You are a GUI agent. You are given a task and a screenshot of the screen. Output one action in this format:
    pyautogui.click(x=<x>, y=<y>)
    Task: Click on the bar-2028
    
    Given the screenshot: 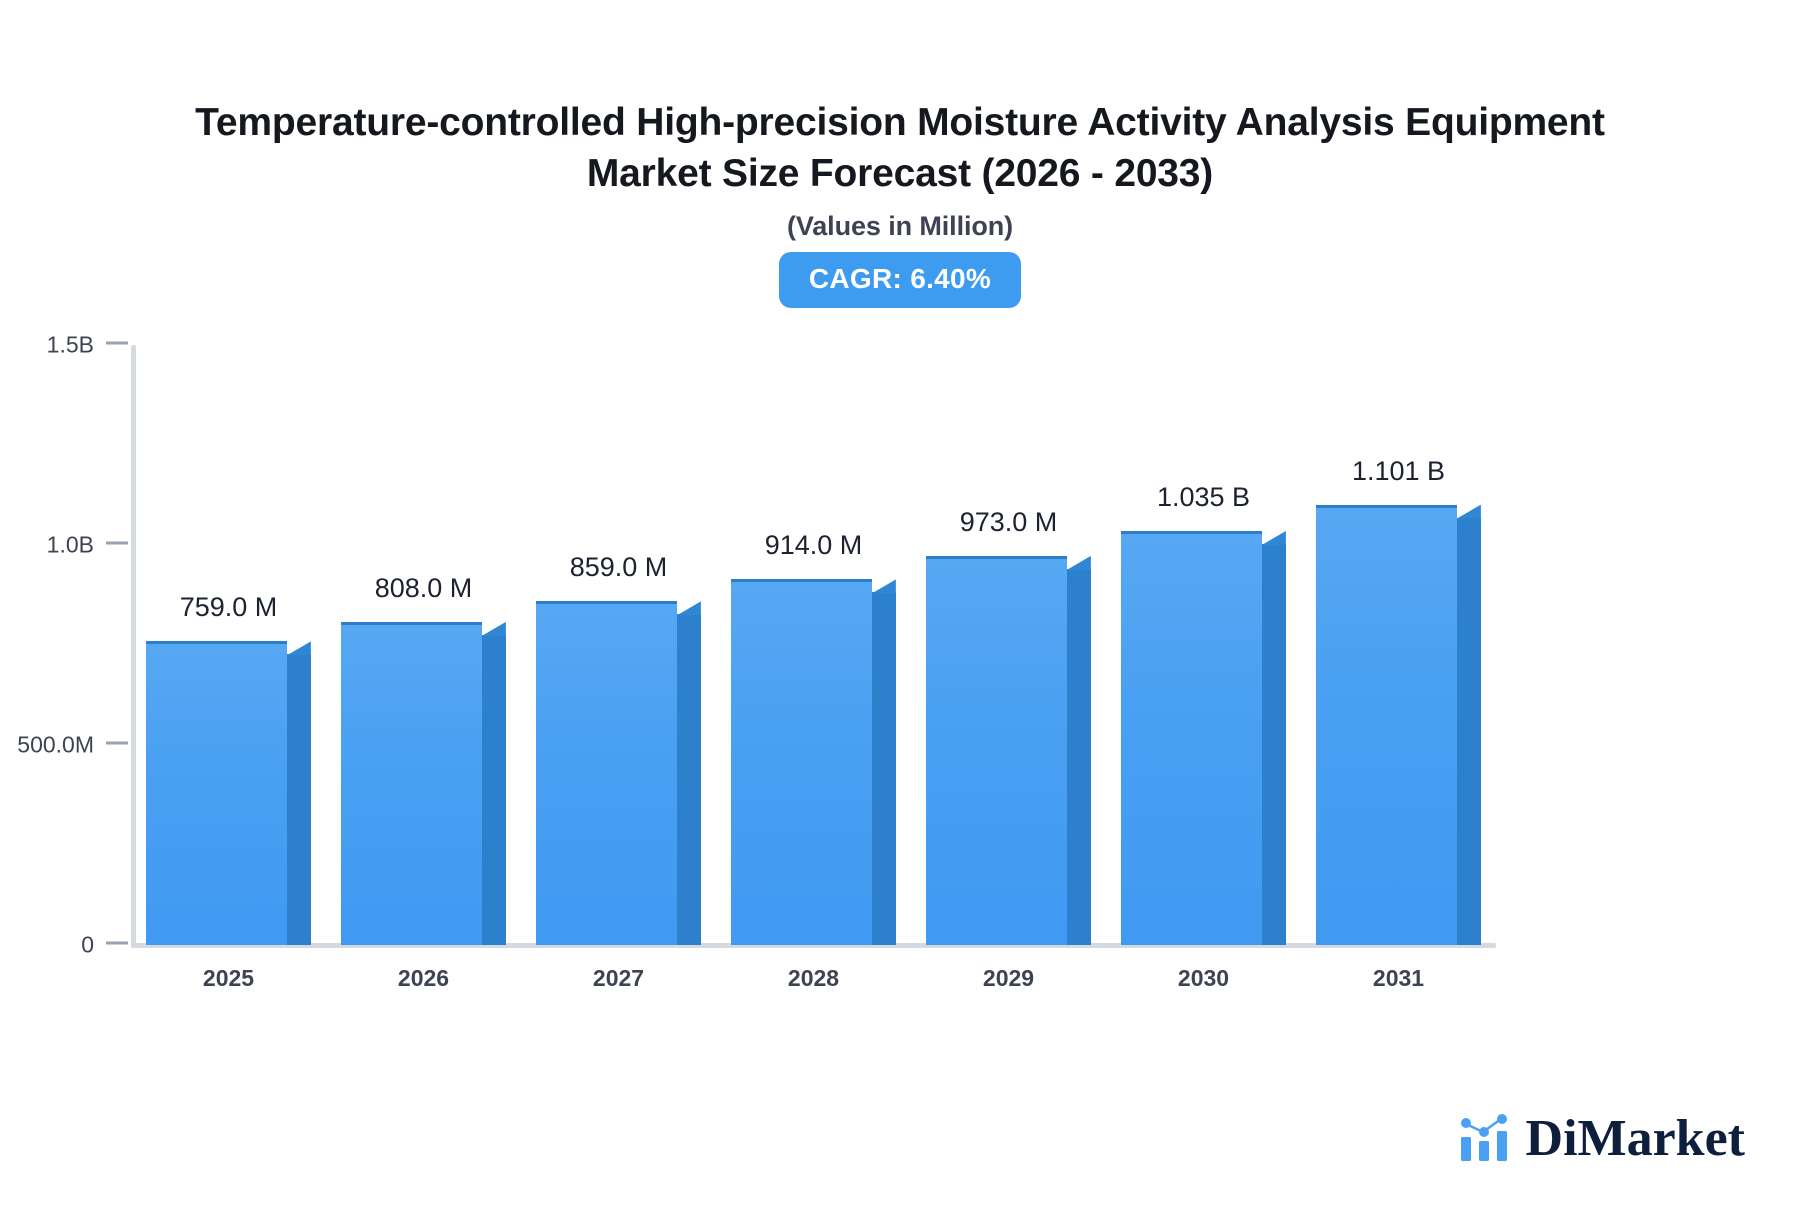 What is the action you would take?
    pyautogui.click(x=813, y=762)
    